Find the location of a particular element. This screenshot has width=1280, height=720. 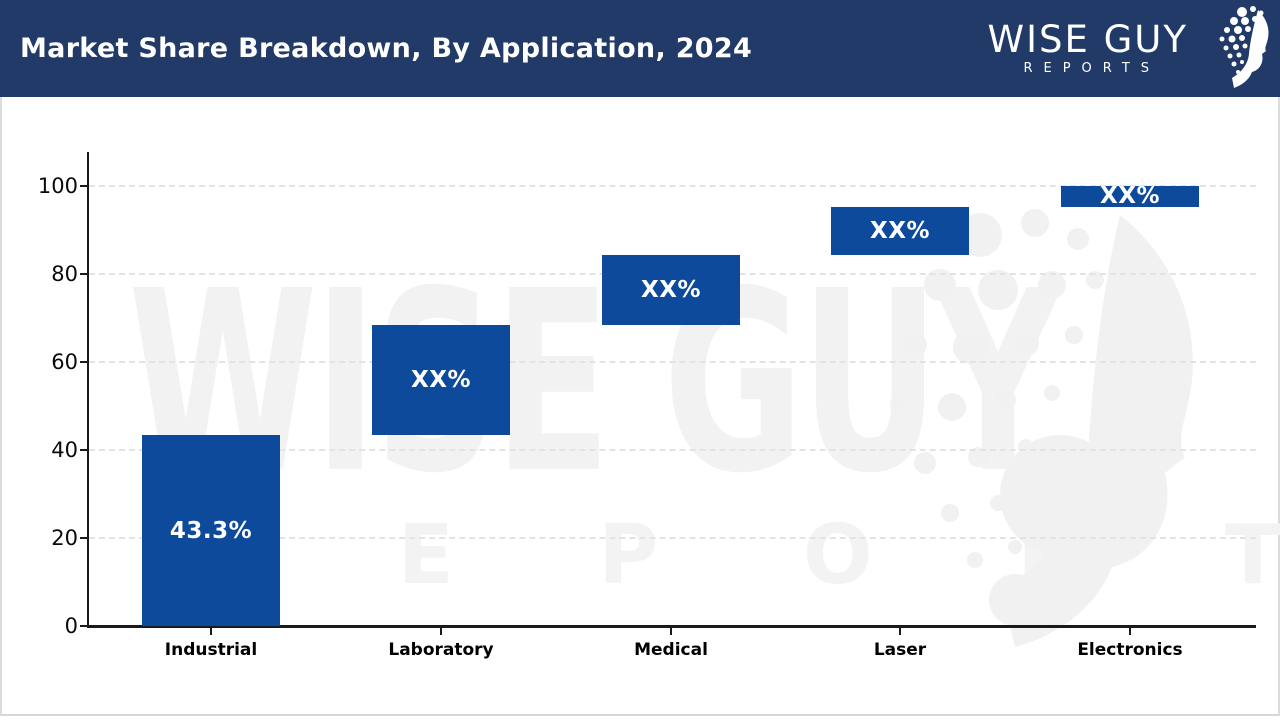

dotted-head-profile-icon is located at coordinates (1231, 49).